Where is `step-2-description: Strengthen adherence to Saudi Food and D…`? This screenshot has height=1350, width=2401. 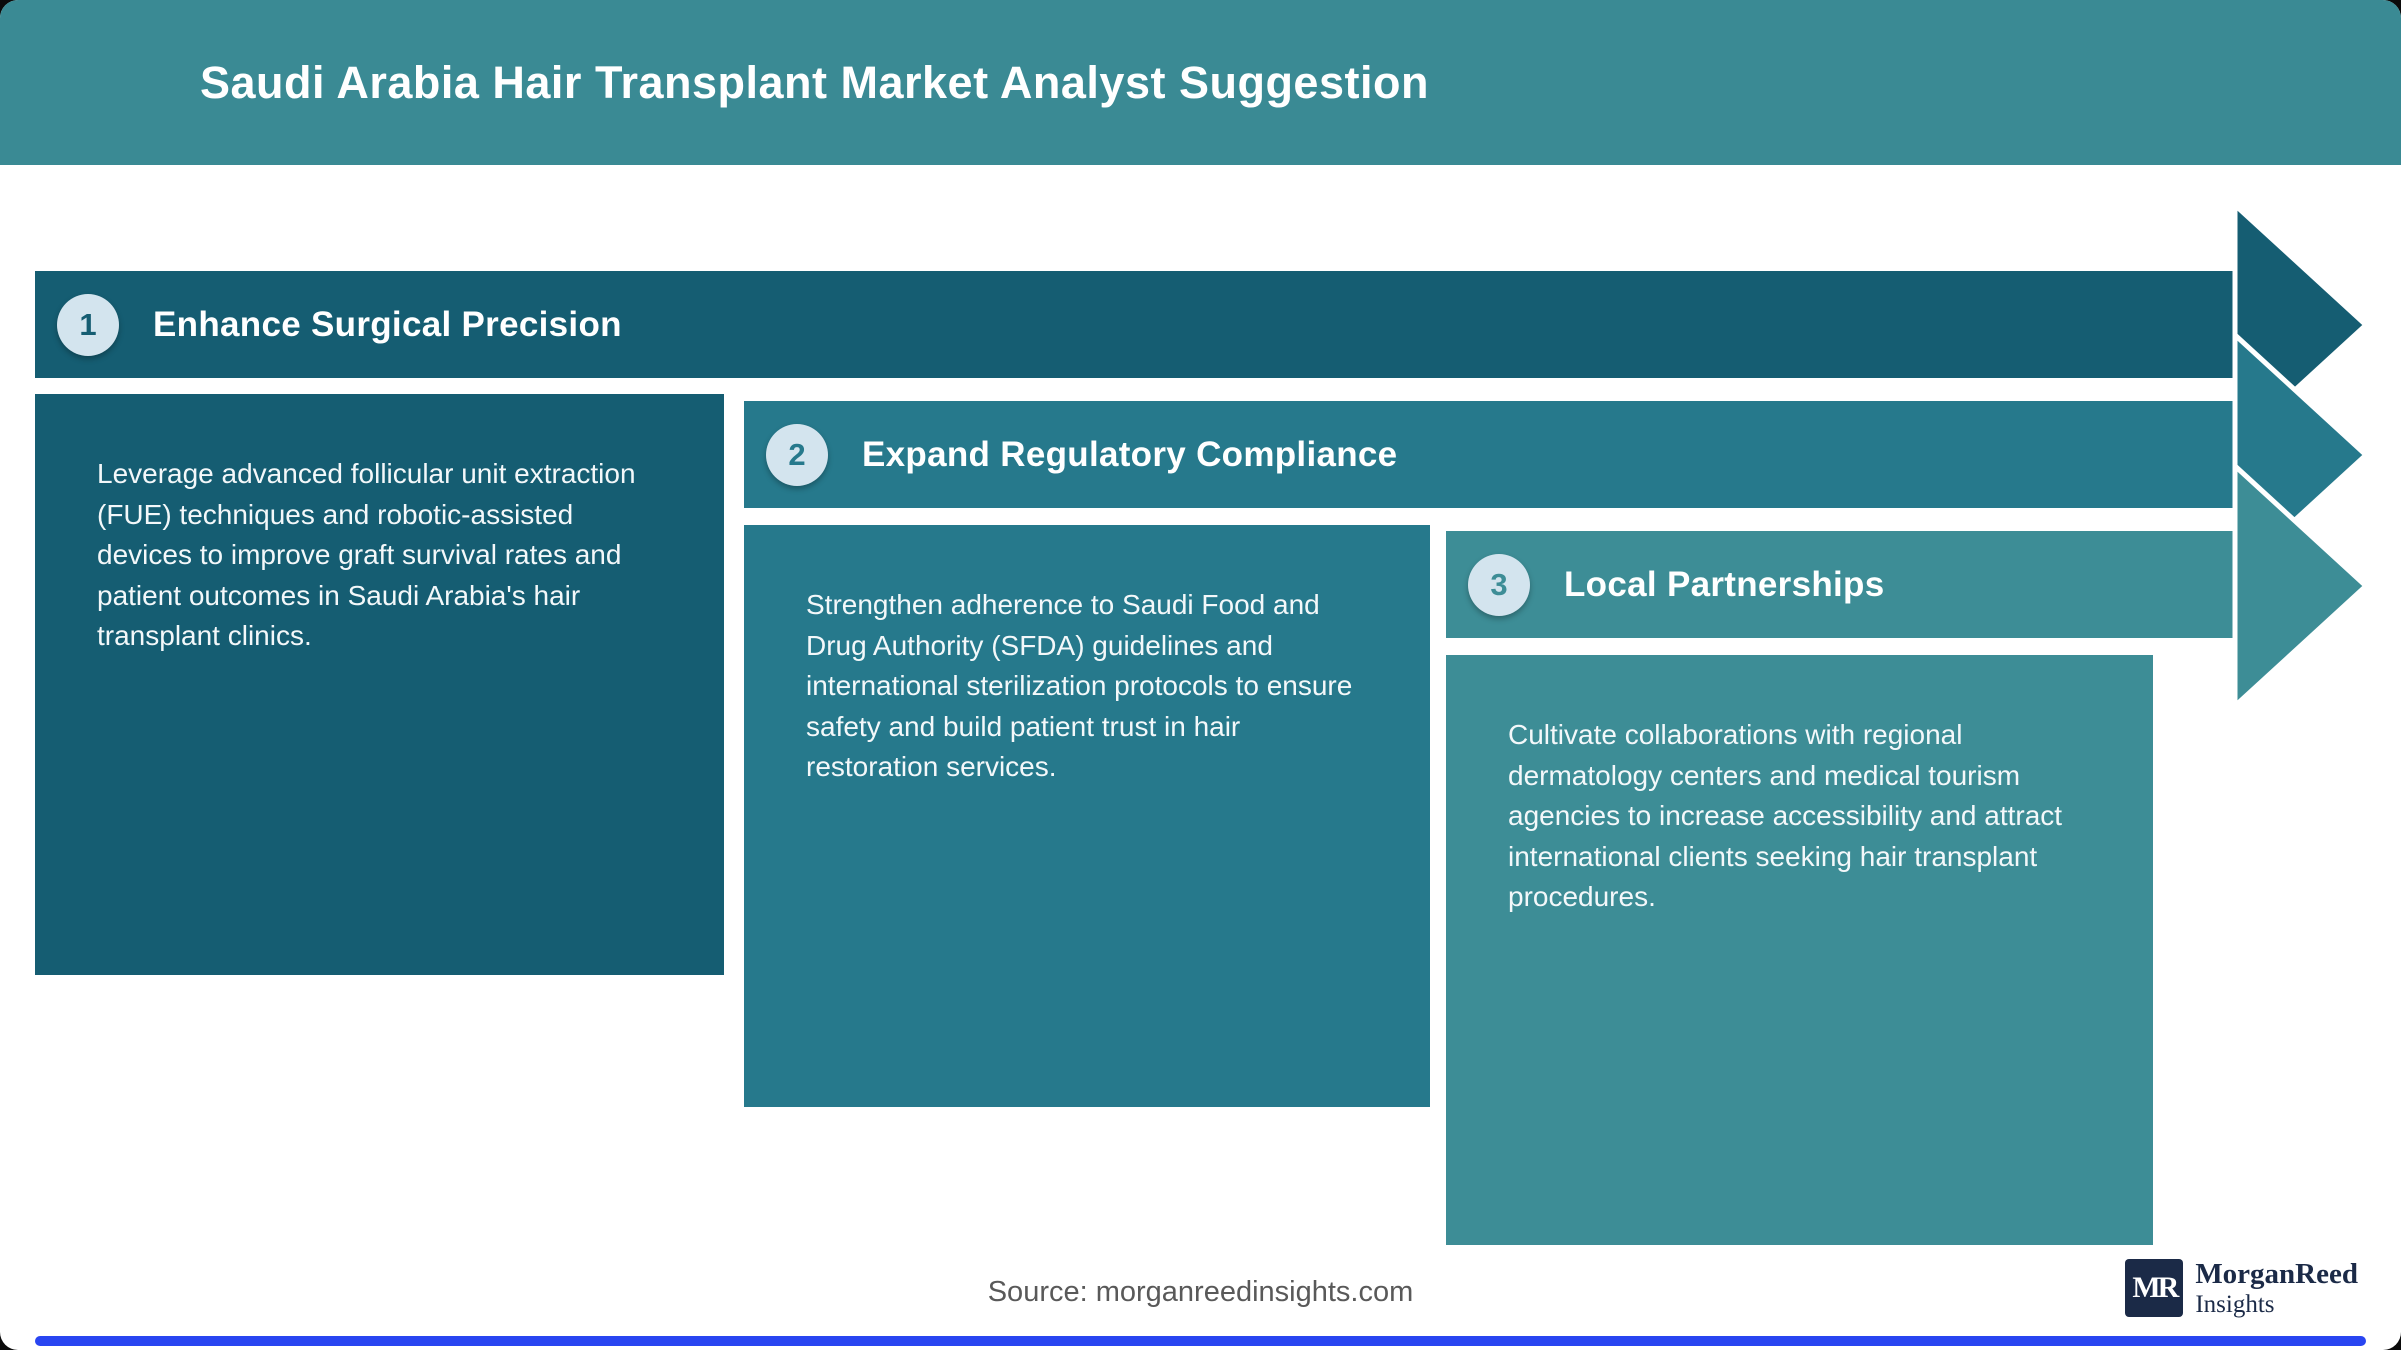
step-2-description: Strengthen adherence to Saudi Food and D… is located at coordinates (1079, 686).